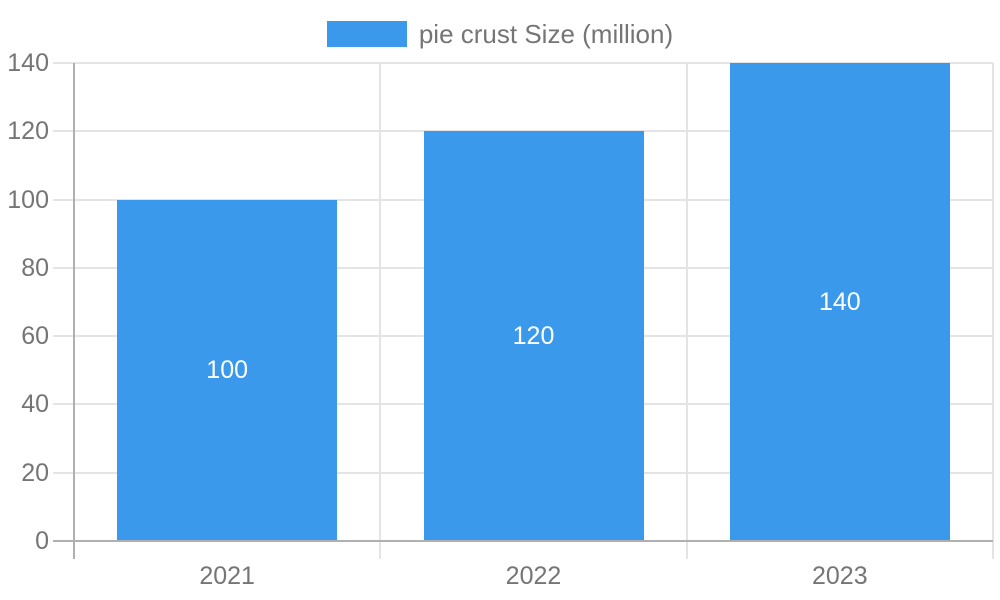  What do you see at coordinates (74, 311) in the screenshot?
I see `y-axis-line` at bounding box center [74, 311].